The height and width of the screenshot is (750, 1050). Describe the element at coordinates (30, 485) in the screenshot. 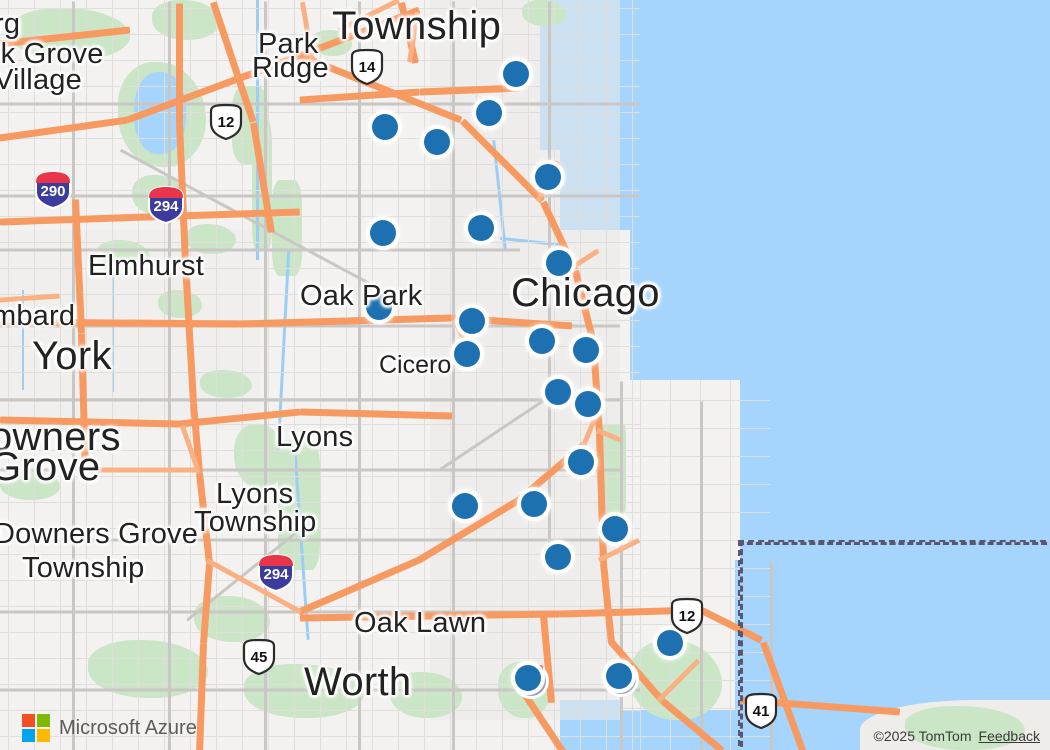

I see `park-forest-w` at that location.